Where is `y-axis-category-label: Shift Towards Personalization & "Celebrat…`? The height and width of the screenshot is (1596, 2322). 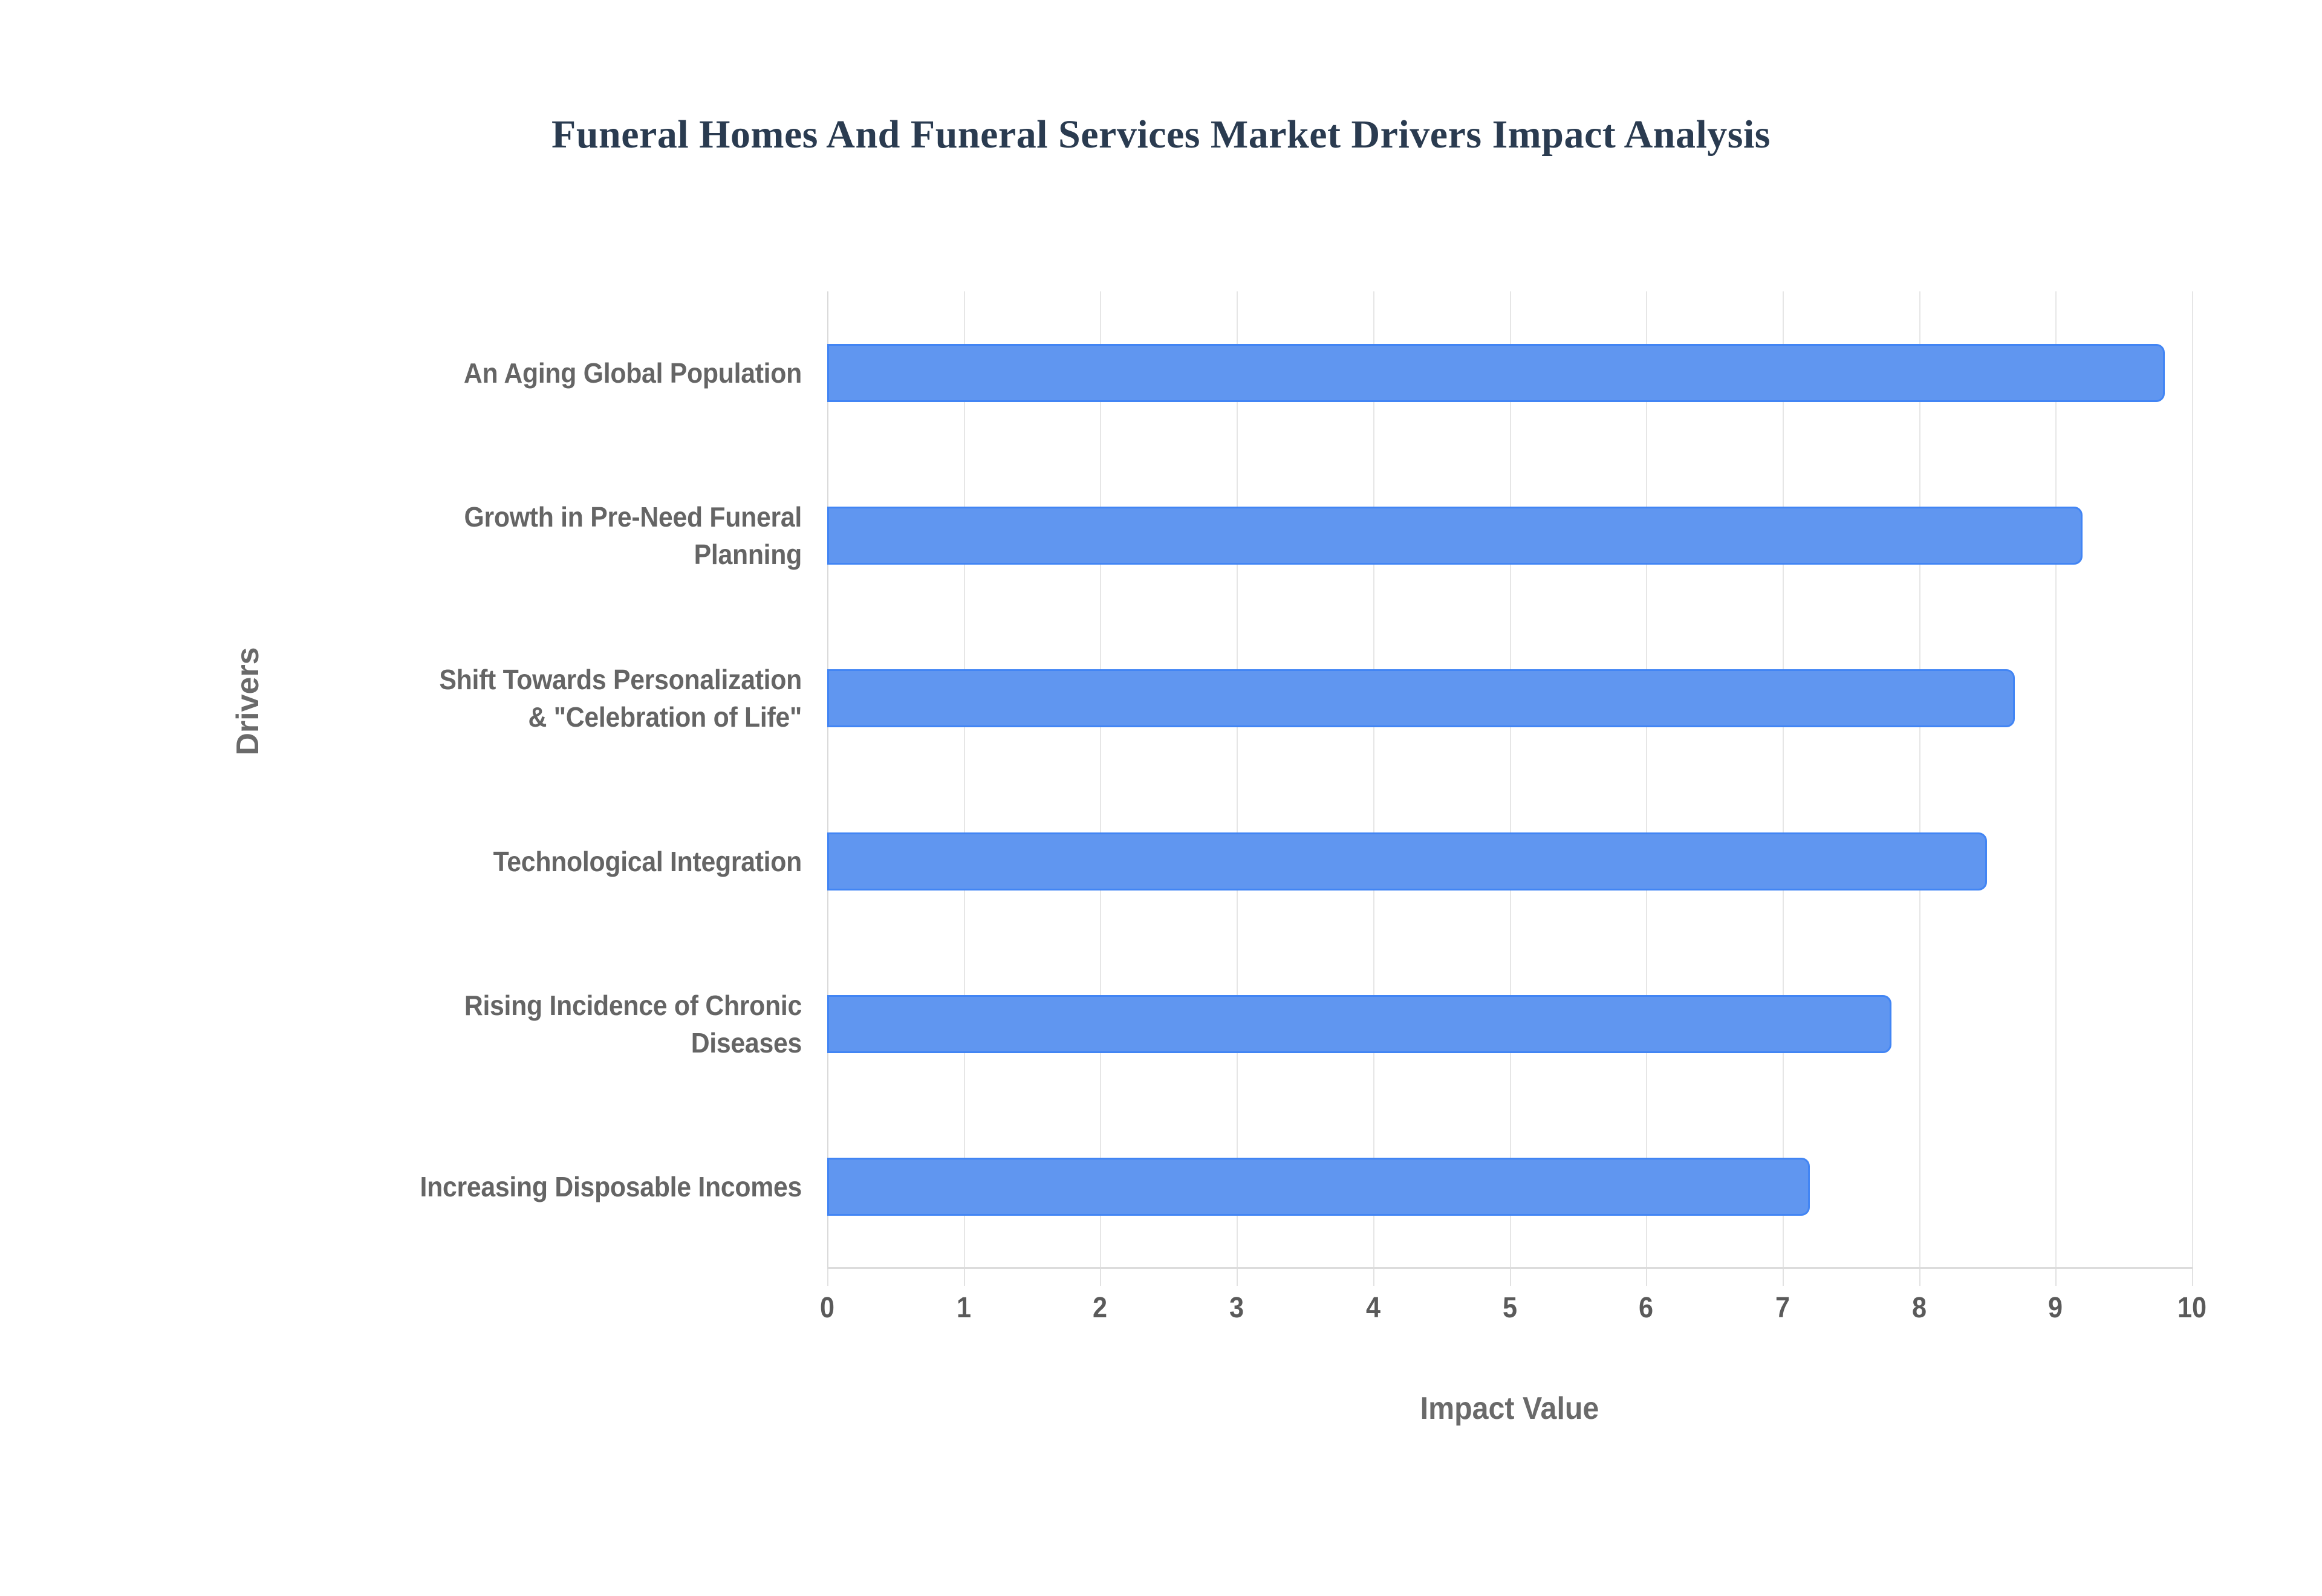 y-axis-category-label: Shift Towards Personalization & "Celebrat… is located at coordinates (520, 698).